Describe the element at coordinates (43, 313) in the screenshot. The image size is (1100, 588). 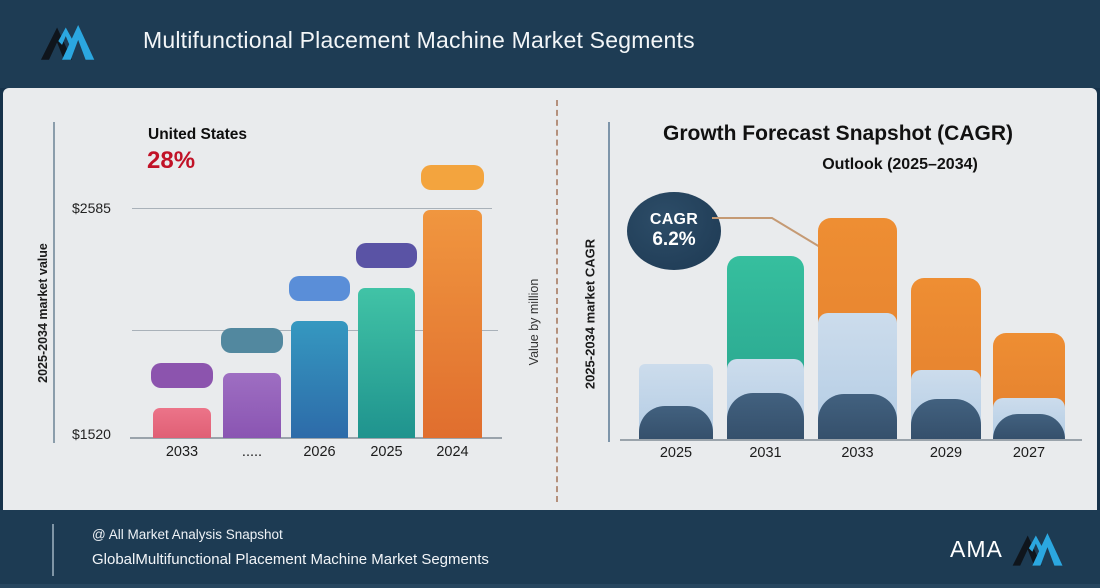
I see `left-chart-y-axis-title: 2025-2034 market value` at that location.